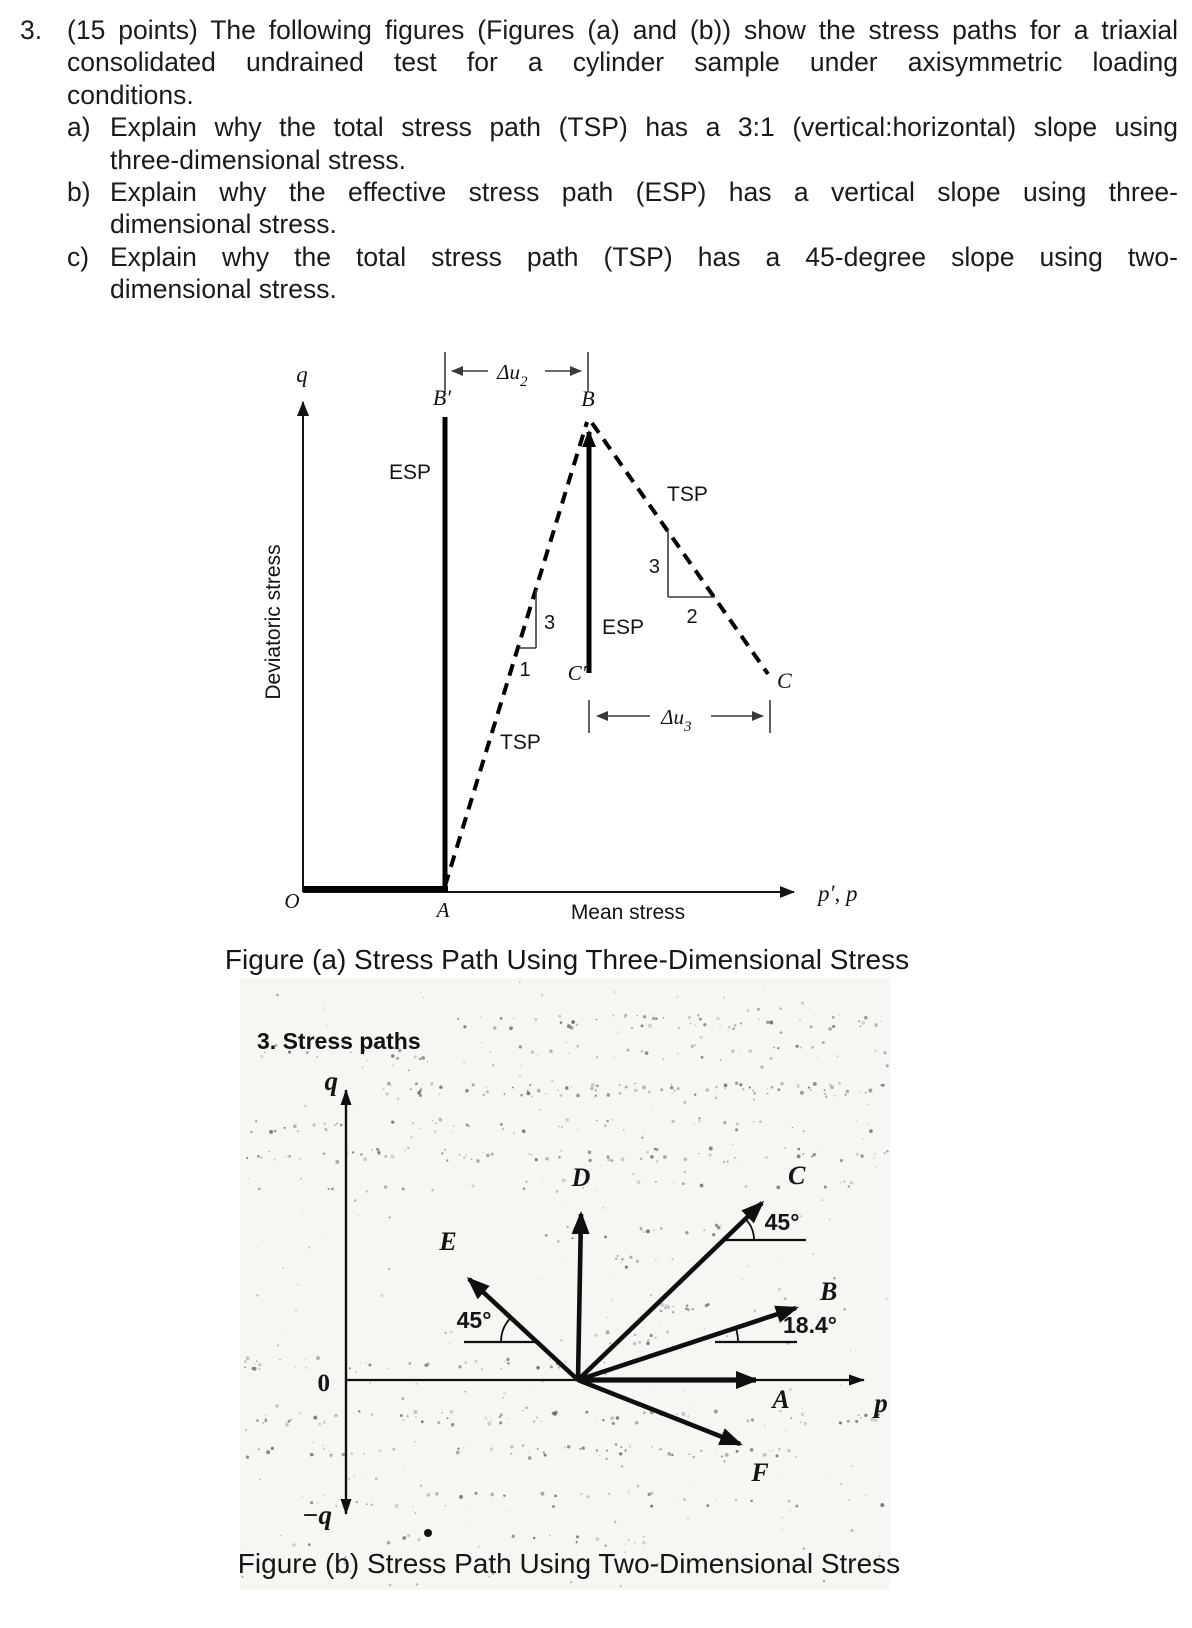  Describe the element at coordinates (31, 30) in the screenshot. I see `question-number: 3.` at that location.